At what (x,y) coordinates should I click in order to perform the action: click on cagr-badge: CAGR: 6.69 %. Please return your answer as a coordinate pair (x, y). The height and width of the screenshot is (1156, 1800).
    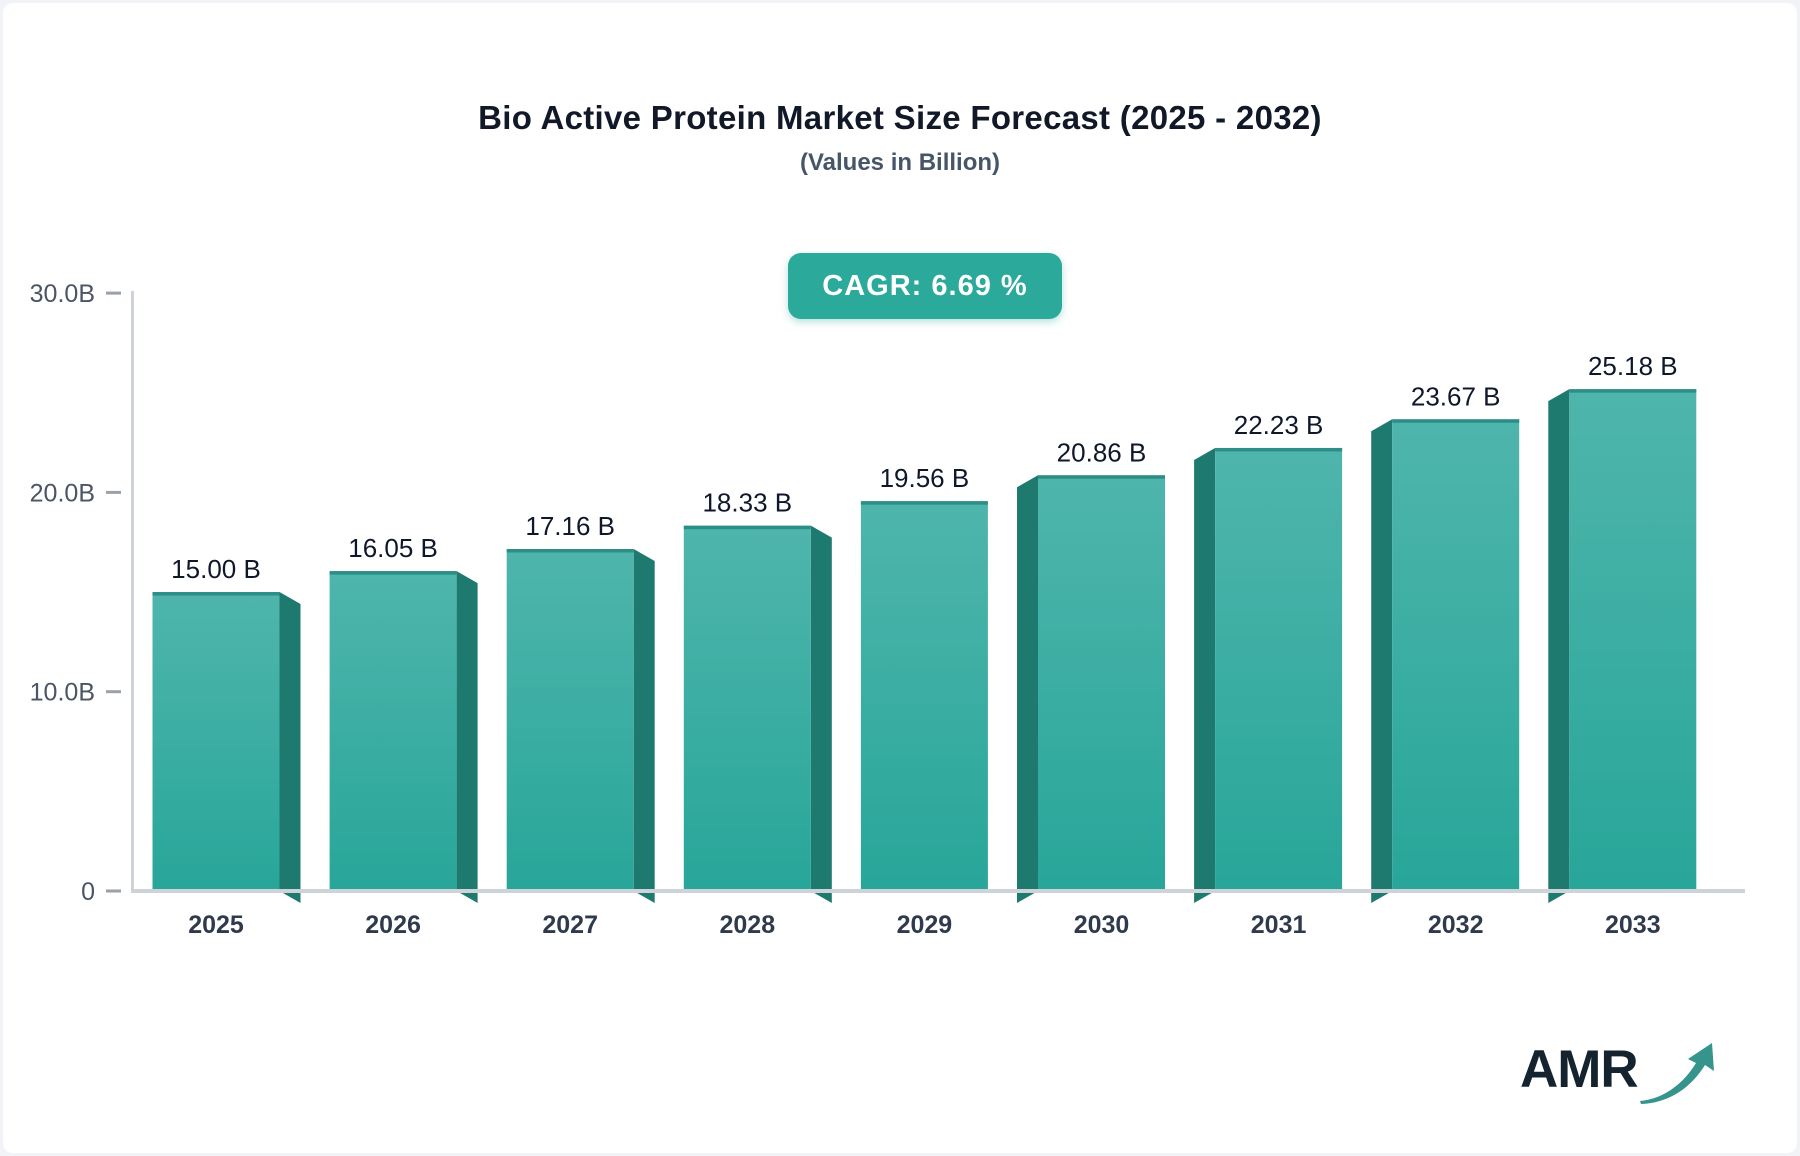
    Looking at the image, I should click on (925, 286).